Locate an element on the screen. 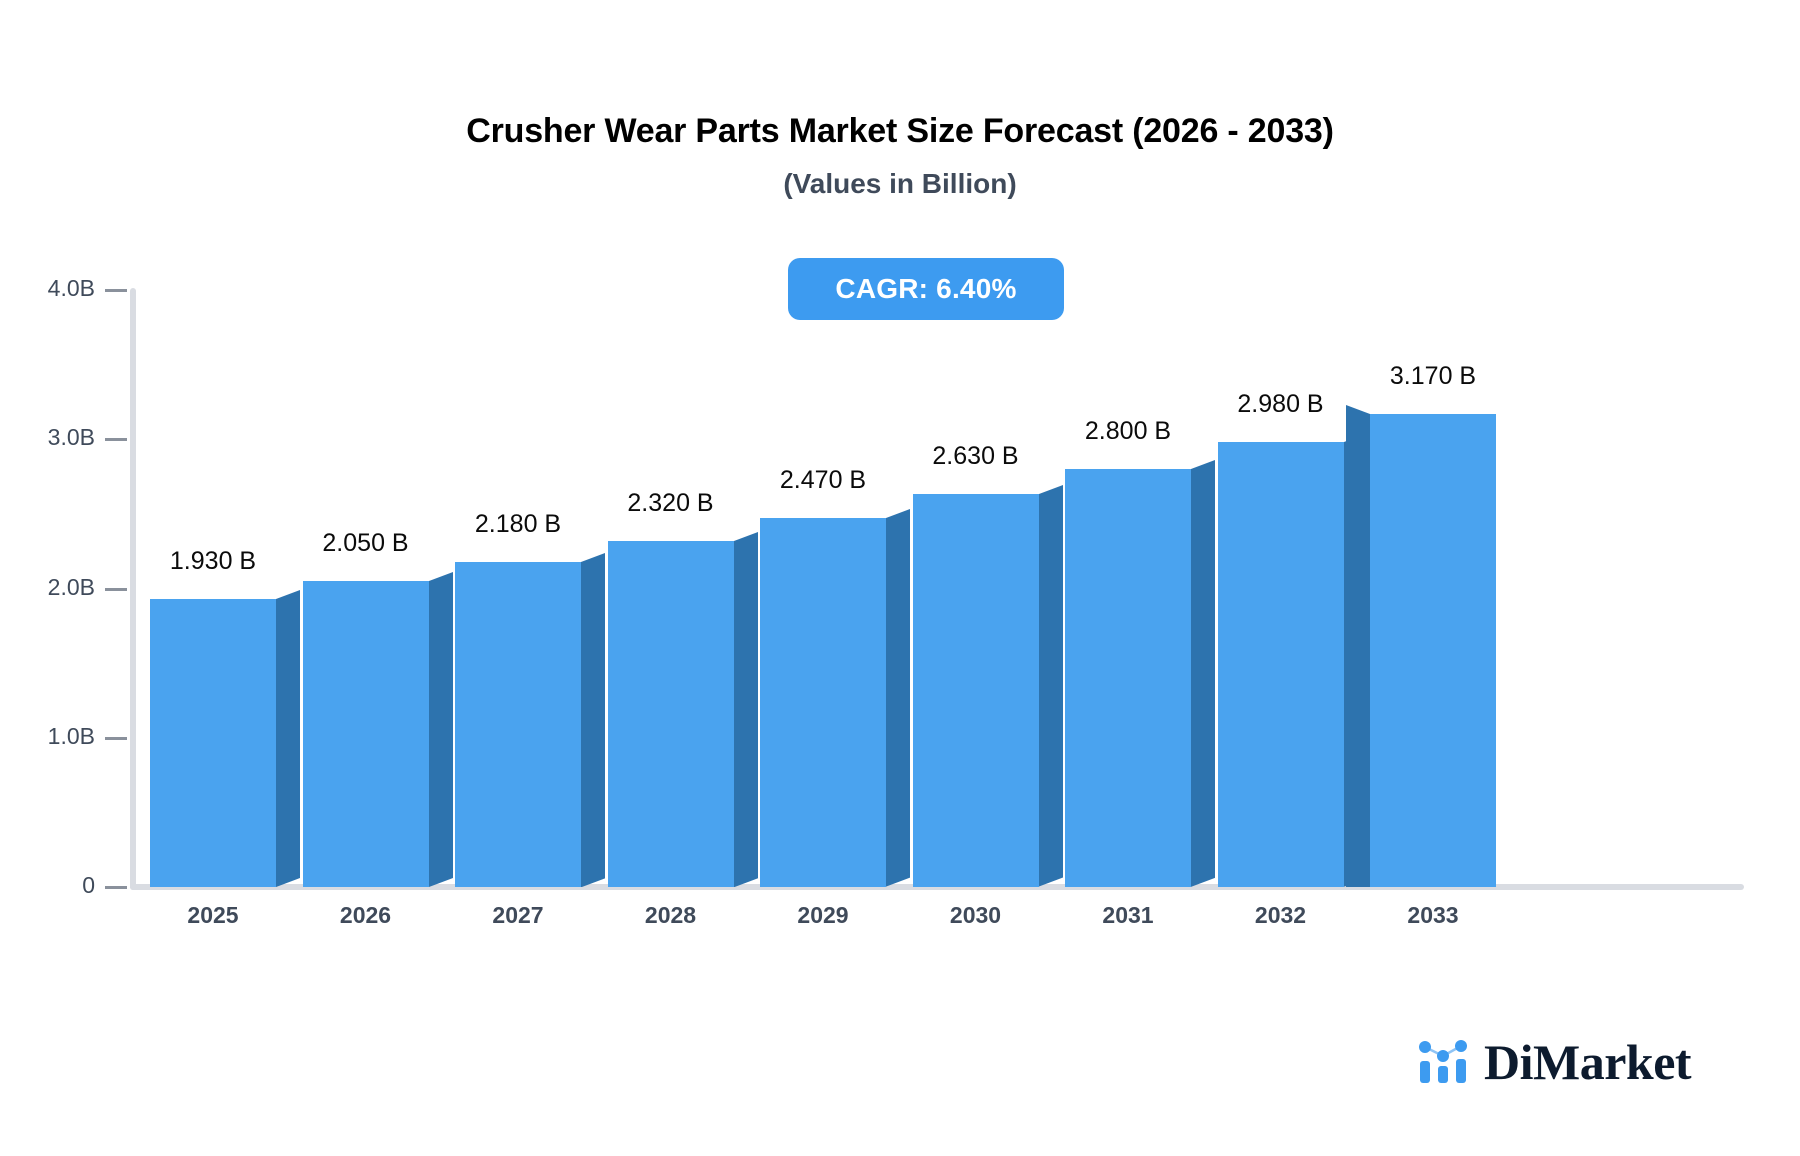 The image size is (1800, 1156). bar-2031 is located at coordinates (1128, 678).